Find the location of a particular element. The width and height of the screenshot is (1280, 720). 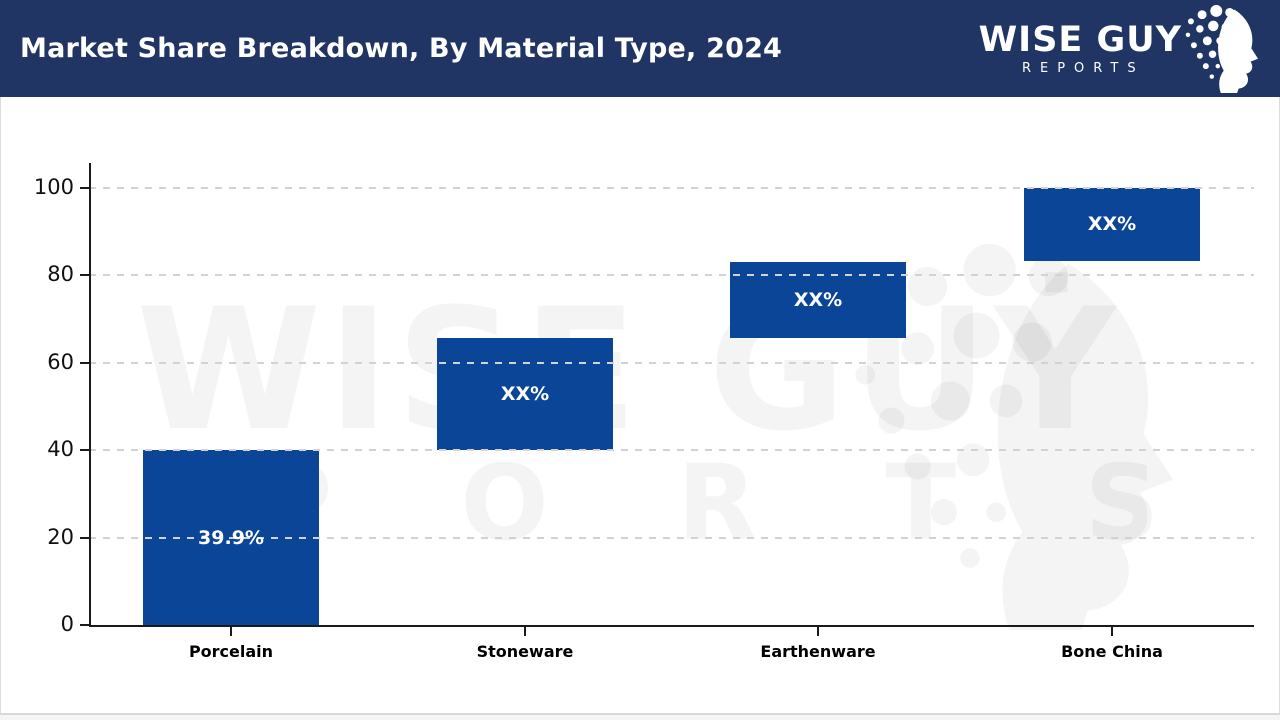

wiseguy-logo: WISE GUY REPORTS is located at coordinates (1120, 48).